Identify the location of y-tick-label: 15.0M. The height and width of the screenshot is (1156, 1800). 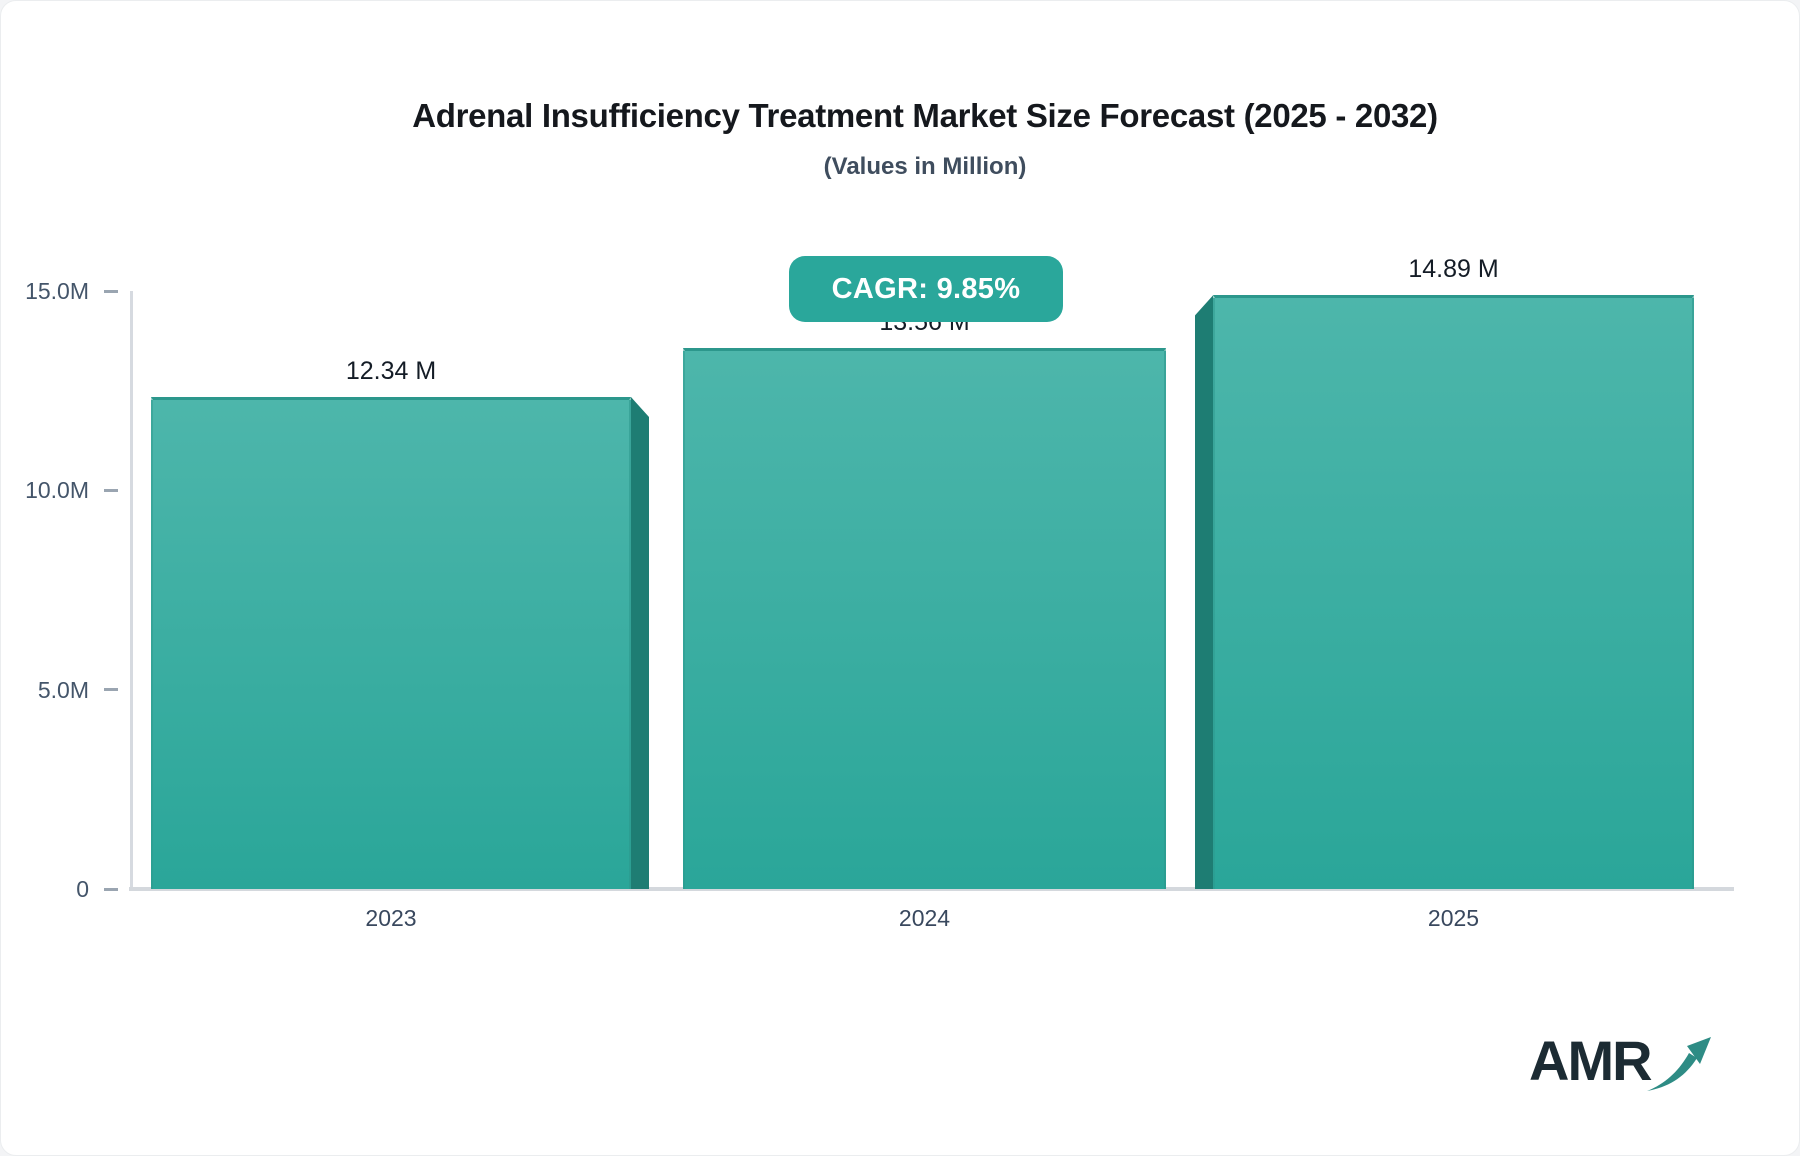
(57, 291).